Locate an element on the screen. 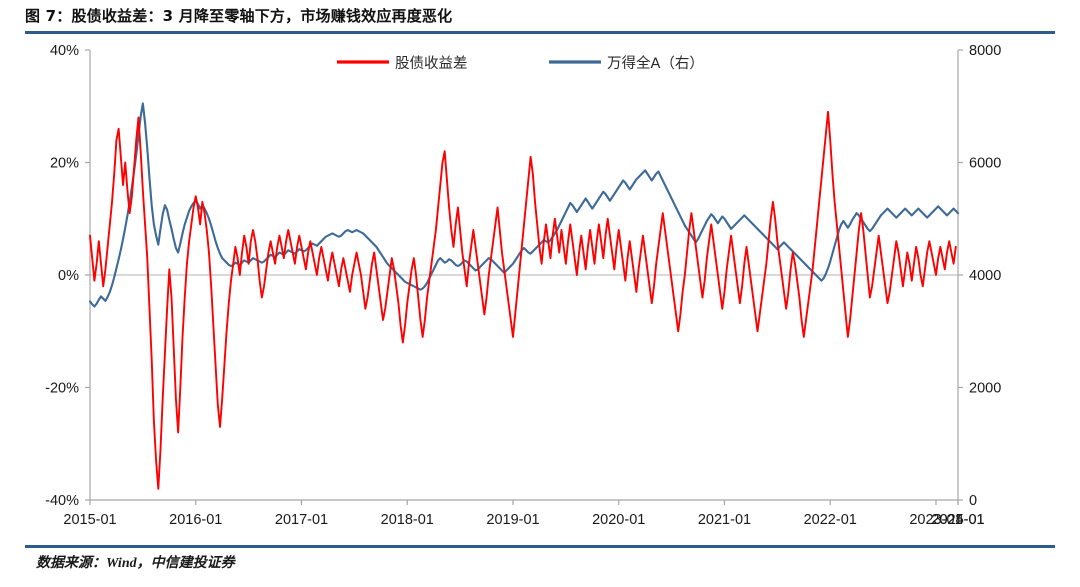  source-note: 数据来源：Wind，中信建投证券 is located at coordinates (135, 563).